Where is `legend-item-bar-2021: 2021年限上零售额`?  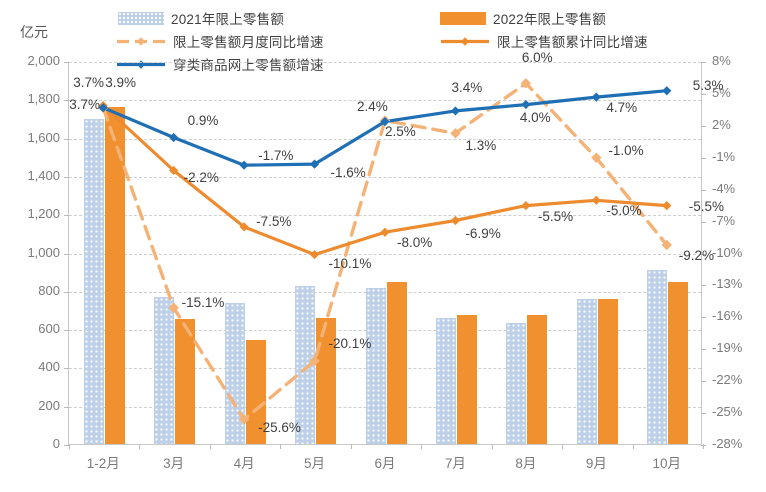 legend-item-bar-2021: 2021年限上零售额 is located at coordinates (201, 18).